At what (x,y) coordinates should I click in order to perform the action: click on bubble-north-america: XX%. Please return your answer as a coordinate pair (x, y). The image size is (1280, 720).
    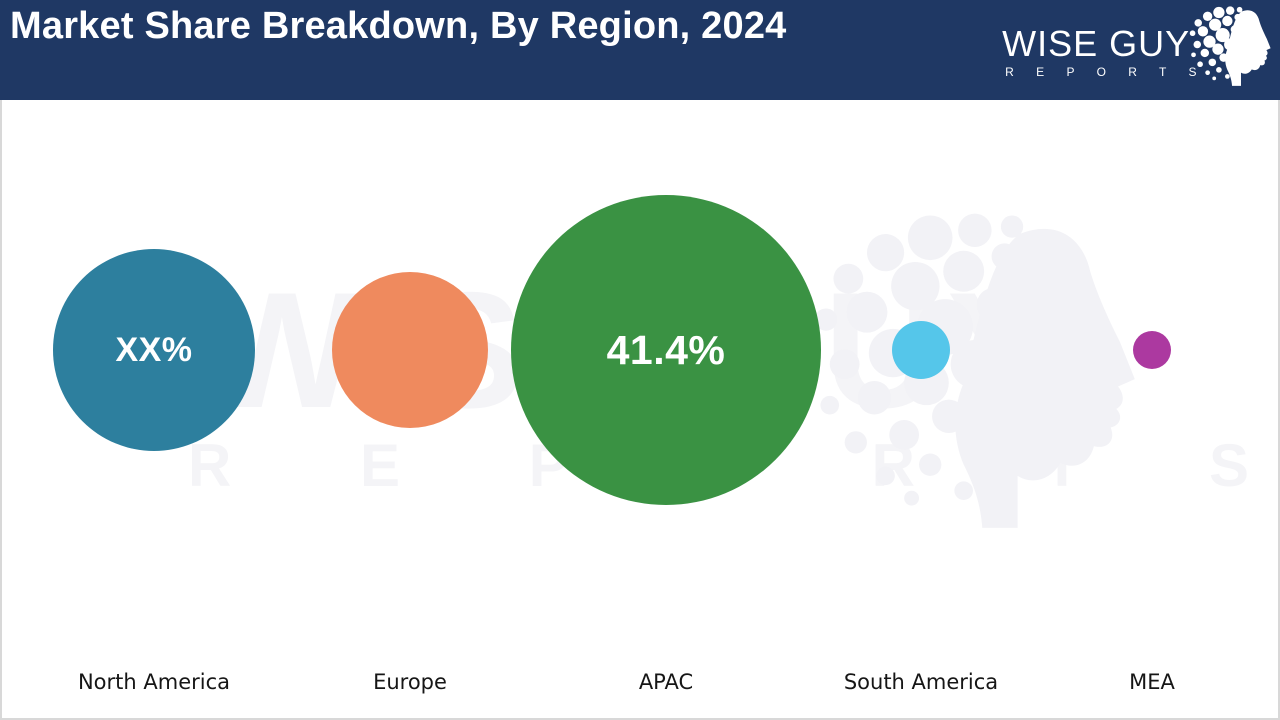
    Looking at the image, I should click on (154, 350).